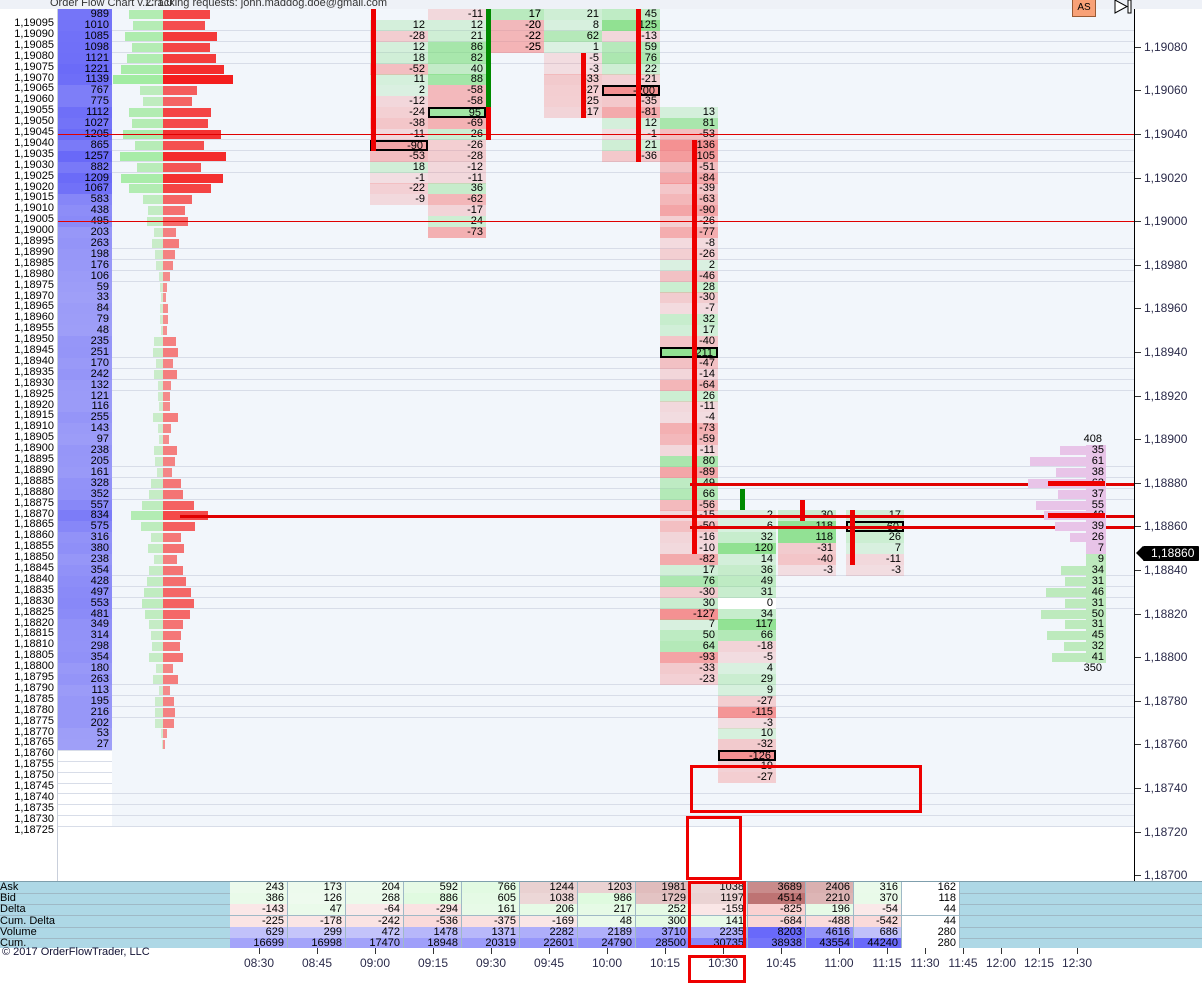  Describe the element at coordinates (689, 298) in the screenshot. I see `footprint-cell: -30` at that location.